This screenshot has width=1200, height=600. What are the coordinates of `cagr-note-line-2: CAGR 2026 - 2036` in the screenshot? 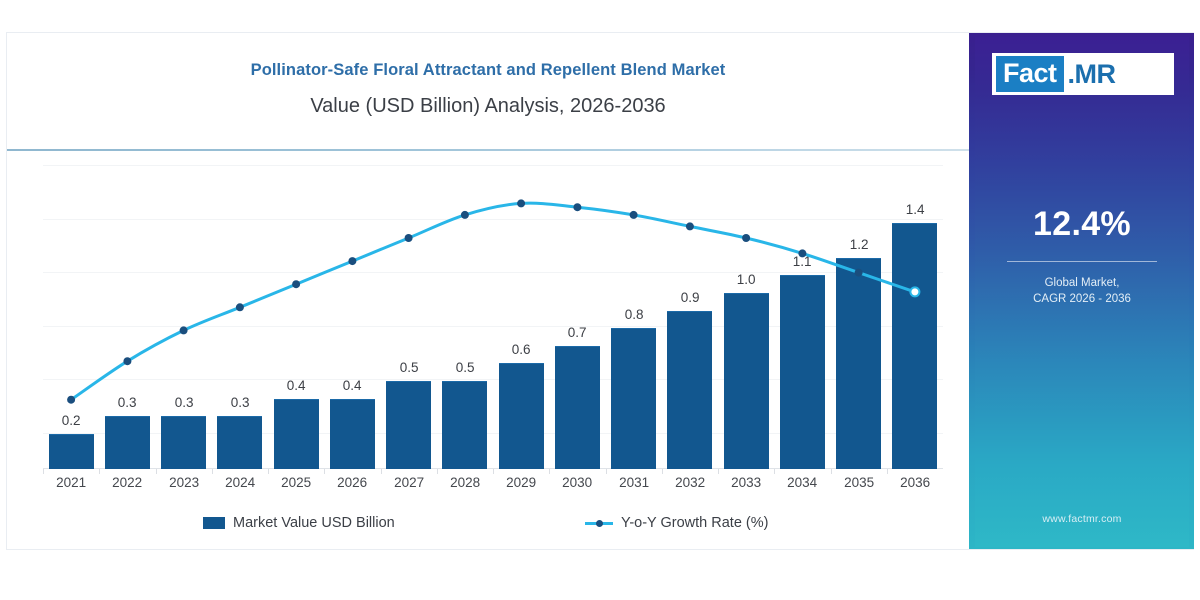 It's located at (1082, 299).